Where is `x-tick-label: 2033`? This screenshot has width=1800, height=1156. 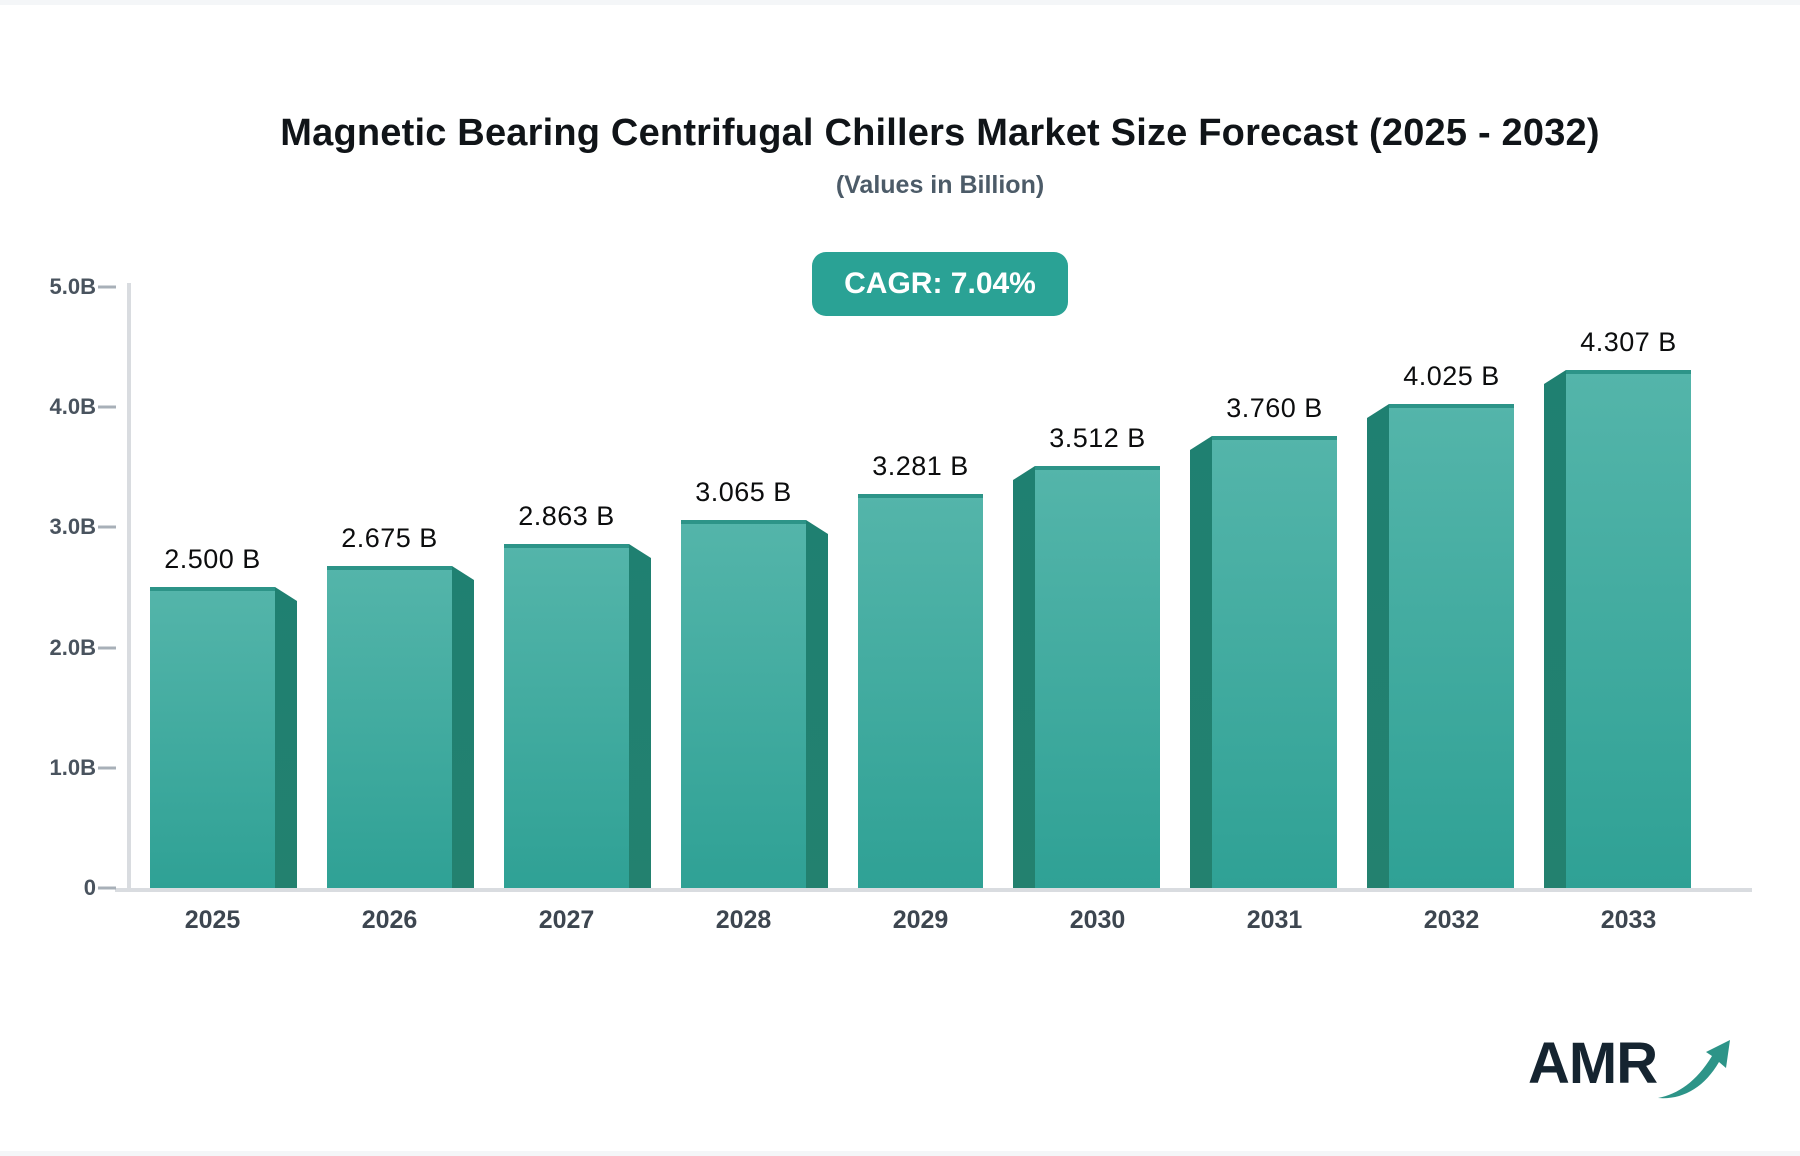
x-tick-label: 2033 is located at coordinates (1628, 920).